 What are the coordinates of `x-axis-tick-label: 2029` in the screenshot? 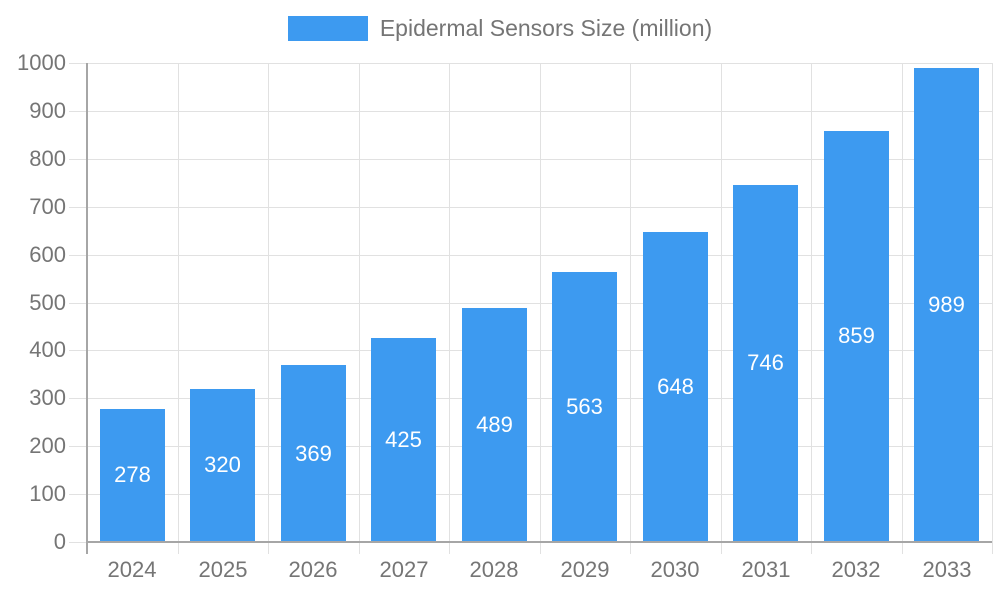 It's located at (585, 569).